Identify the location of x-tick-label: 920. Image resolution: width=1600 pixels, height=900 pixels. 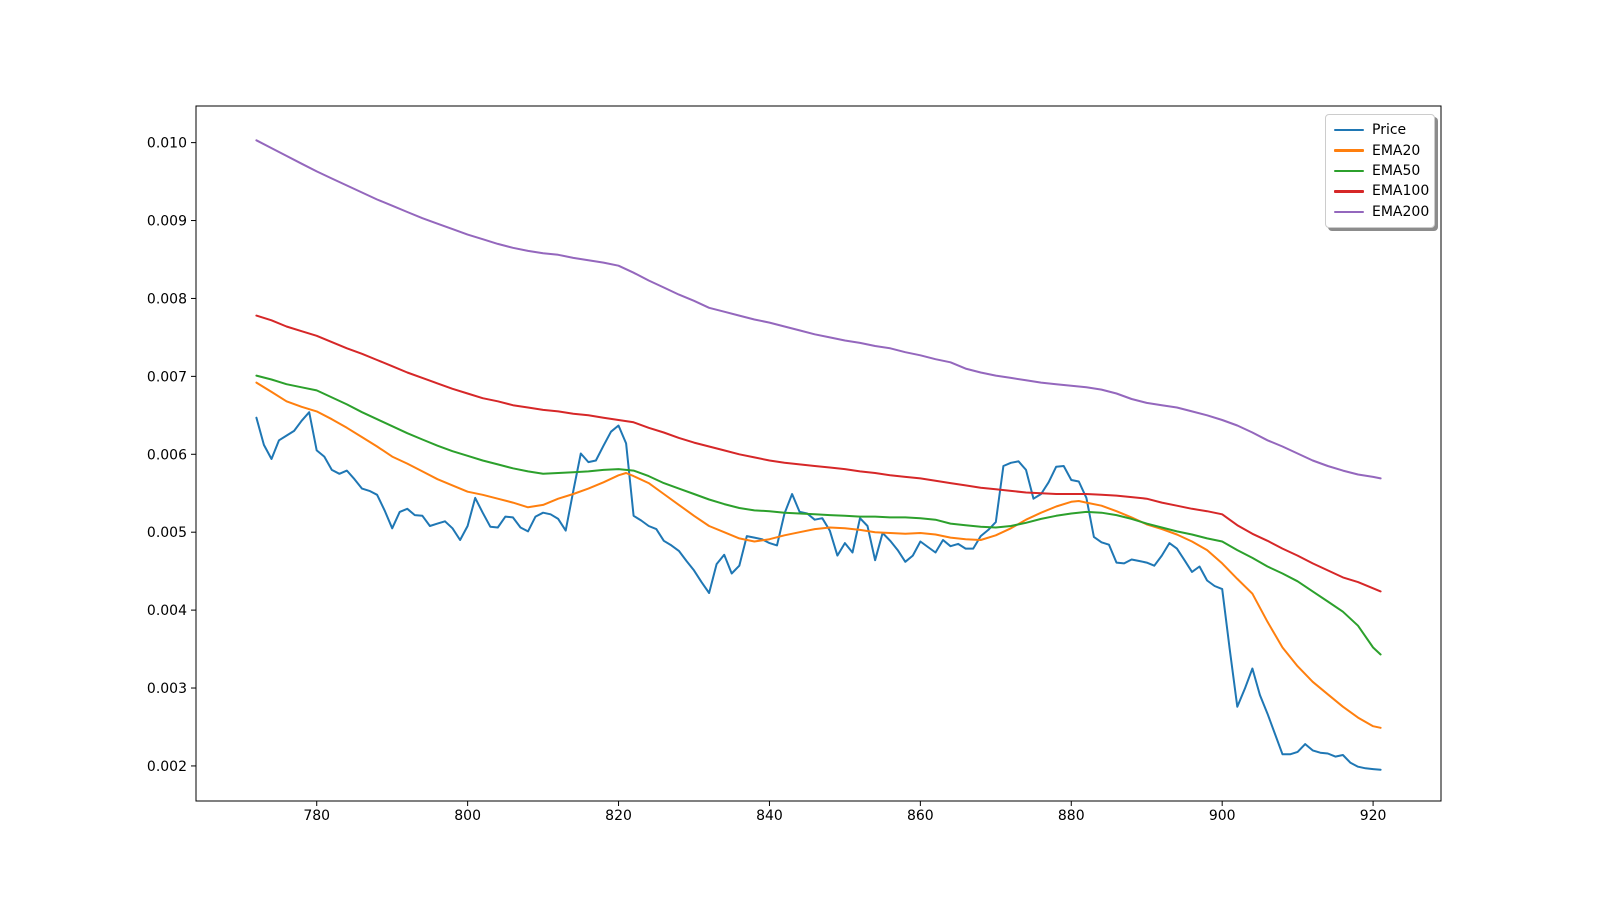
(1373, 816).